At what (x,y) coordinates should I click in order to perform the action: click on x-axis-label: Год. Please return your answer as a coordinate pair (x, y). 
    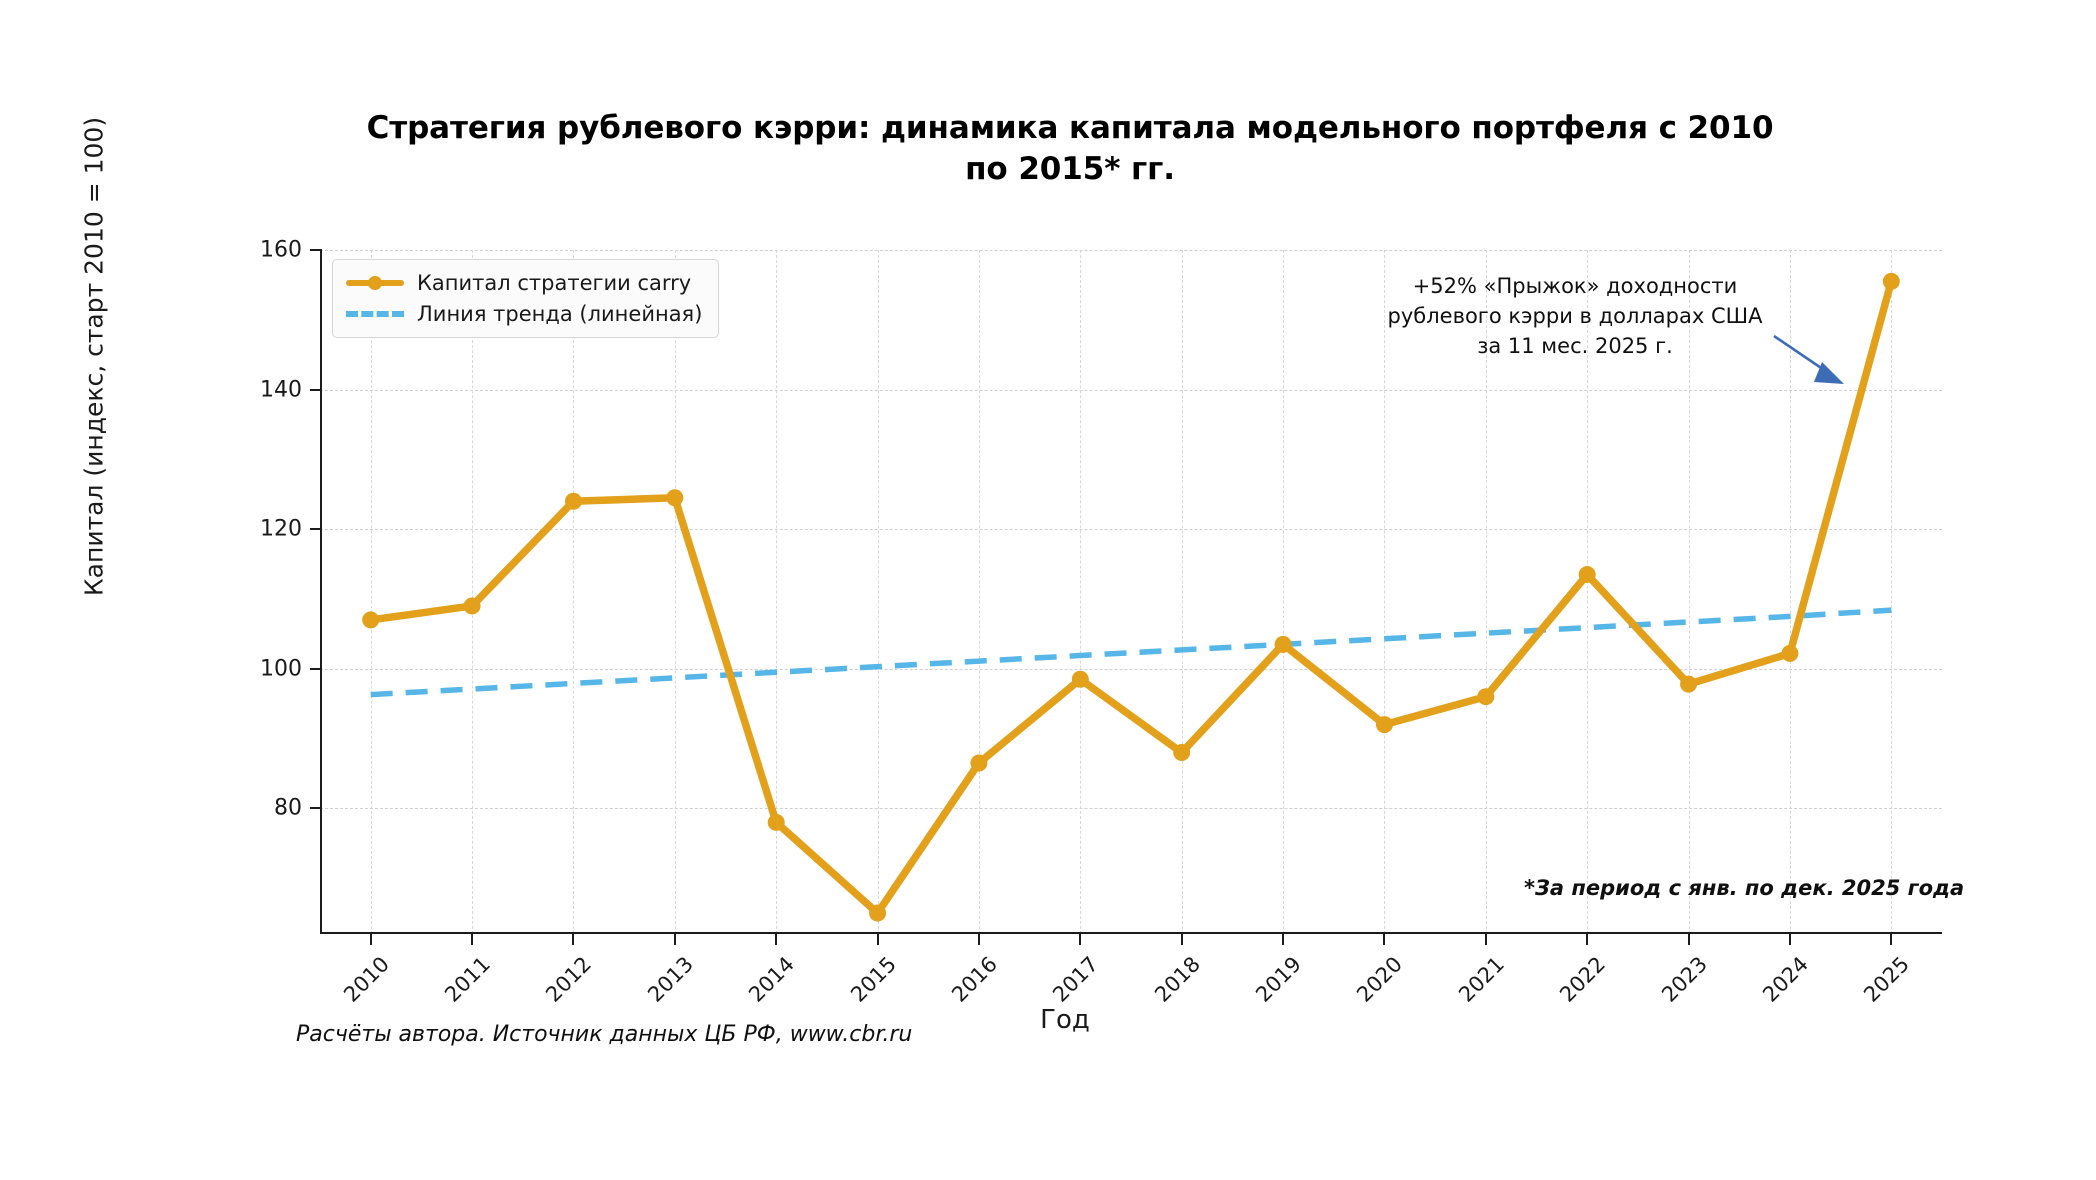
    Looking at the image, I should click on (1048, 1020).